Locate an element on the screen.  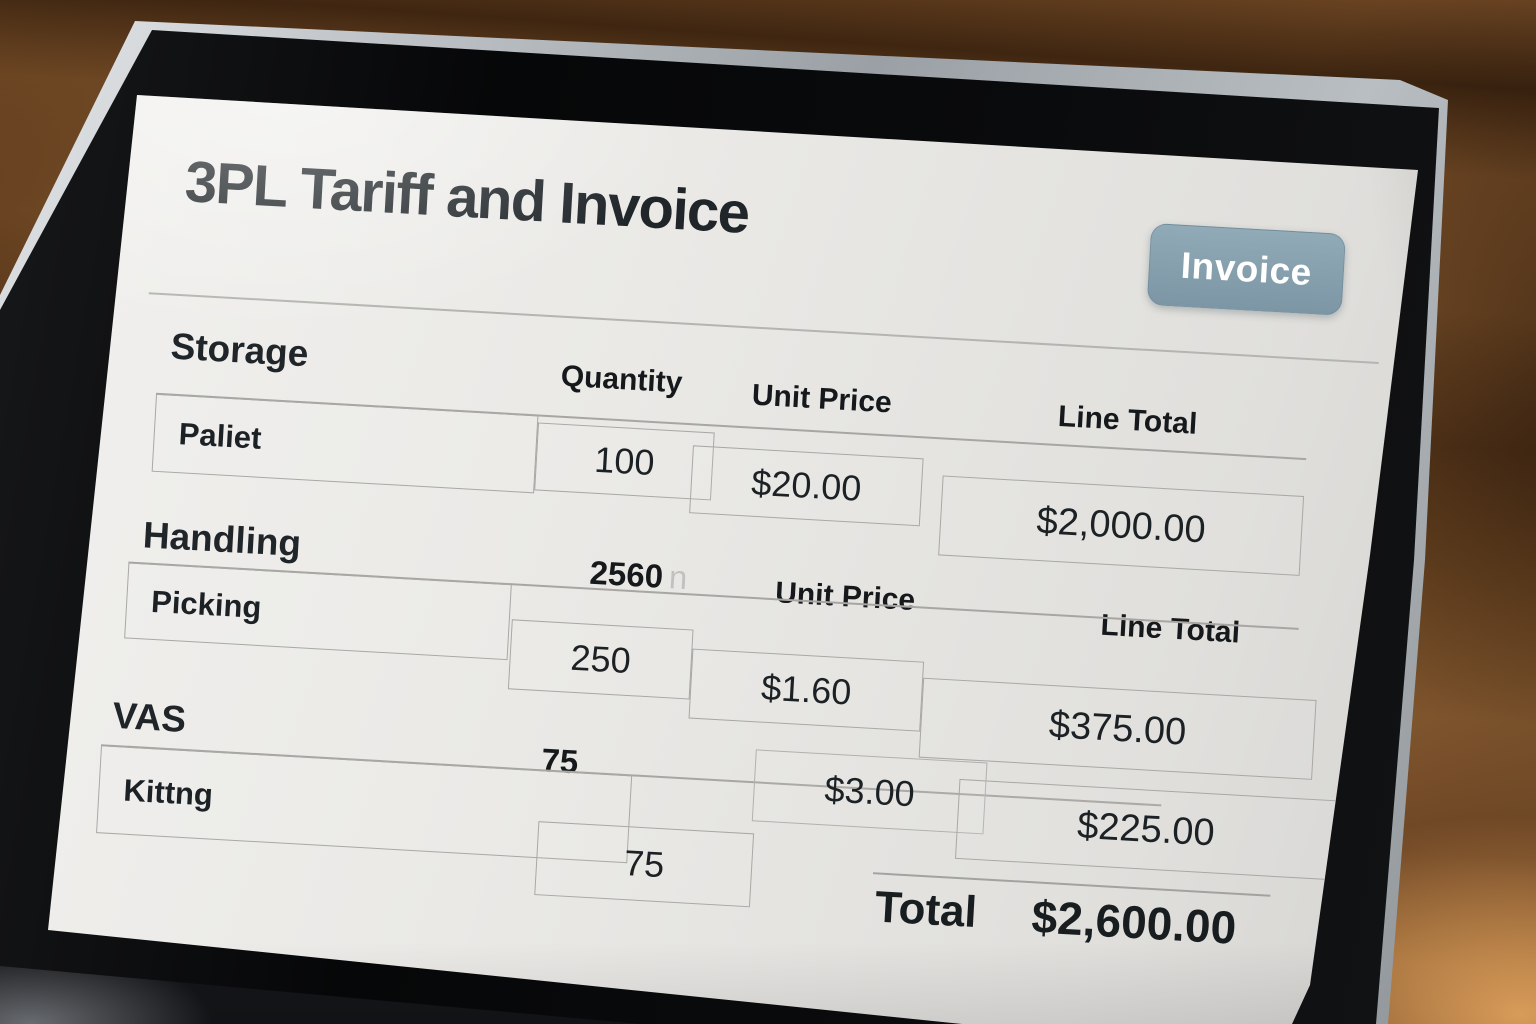
handling-item-cell: Picking is located at coordinates (318, 611).